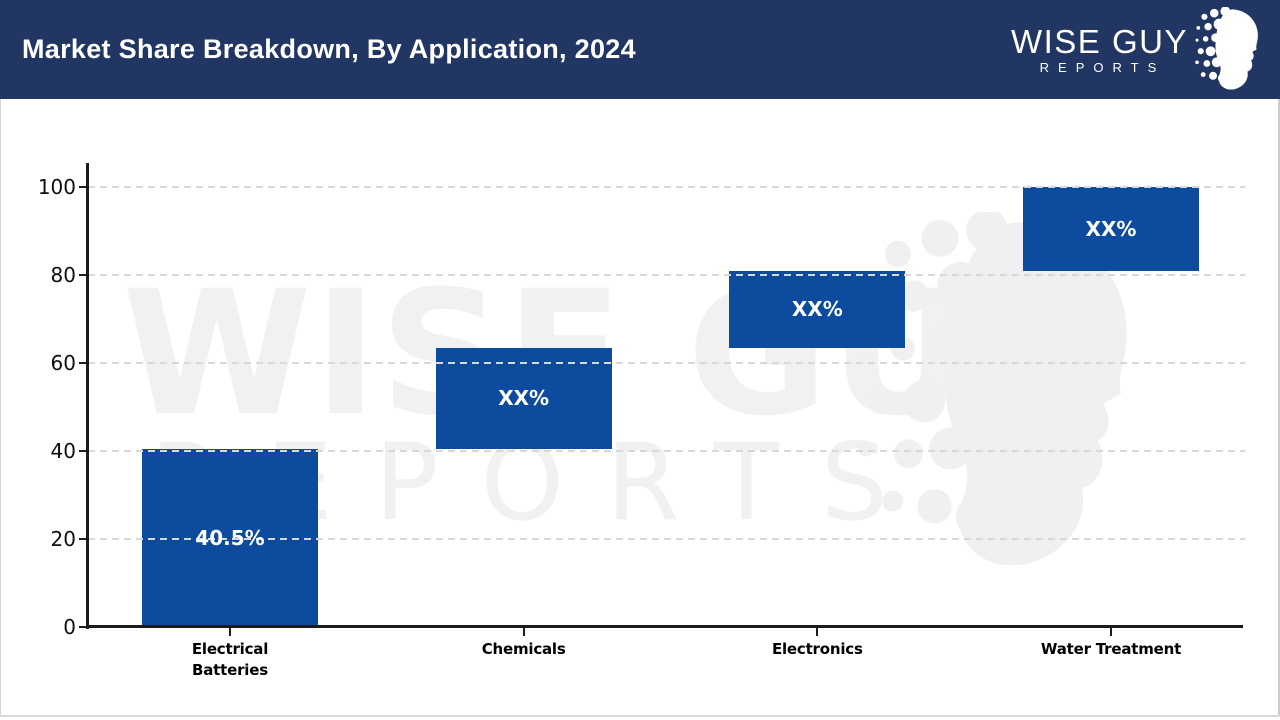  I want to click on wiseguy-logo: WISE GUY REPORTS, so click(1139, 50).